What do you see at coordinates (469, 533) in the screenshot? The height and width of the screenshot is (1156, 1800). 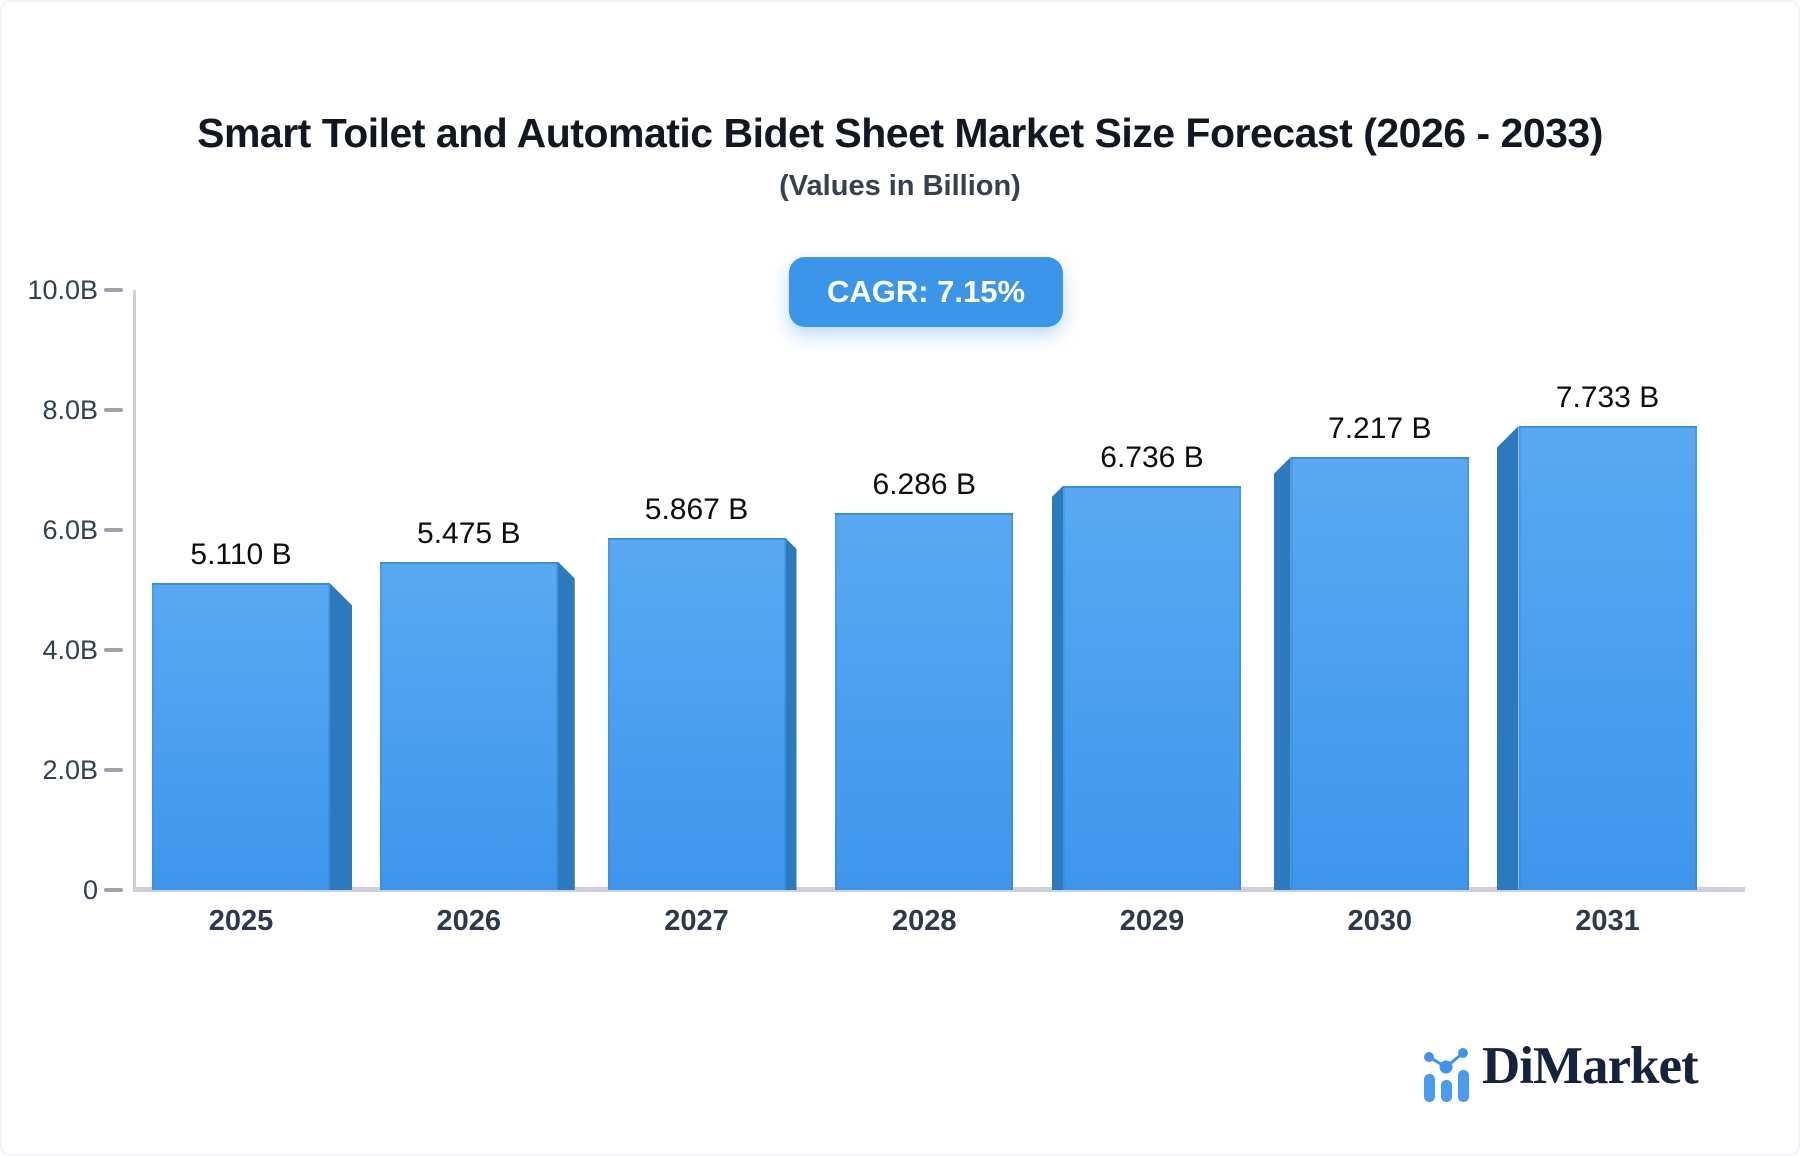 I see `bar-value-label: 5.475 B` at bounding box center [469, 533].